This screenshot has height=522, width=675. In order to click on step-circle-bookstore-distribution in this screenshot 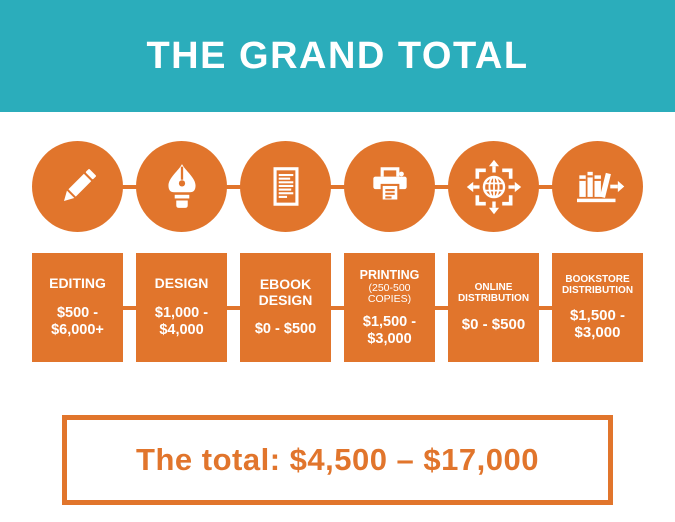, I will do `click(597, 186)`.